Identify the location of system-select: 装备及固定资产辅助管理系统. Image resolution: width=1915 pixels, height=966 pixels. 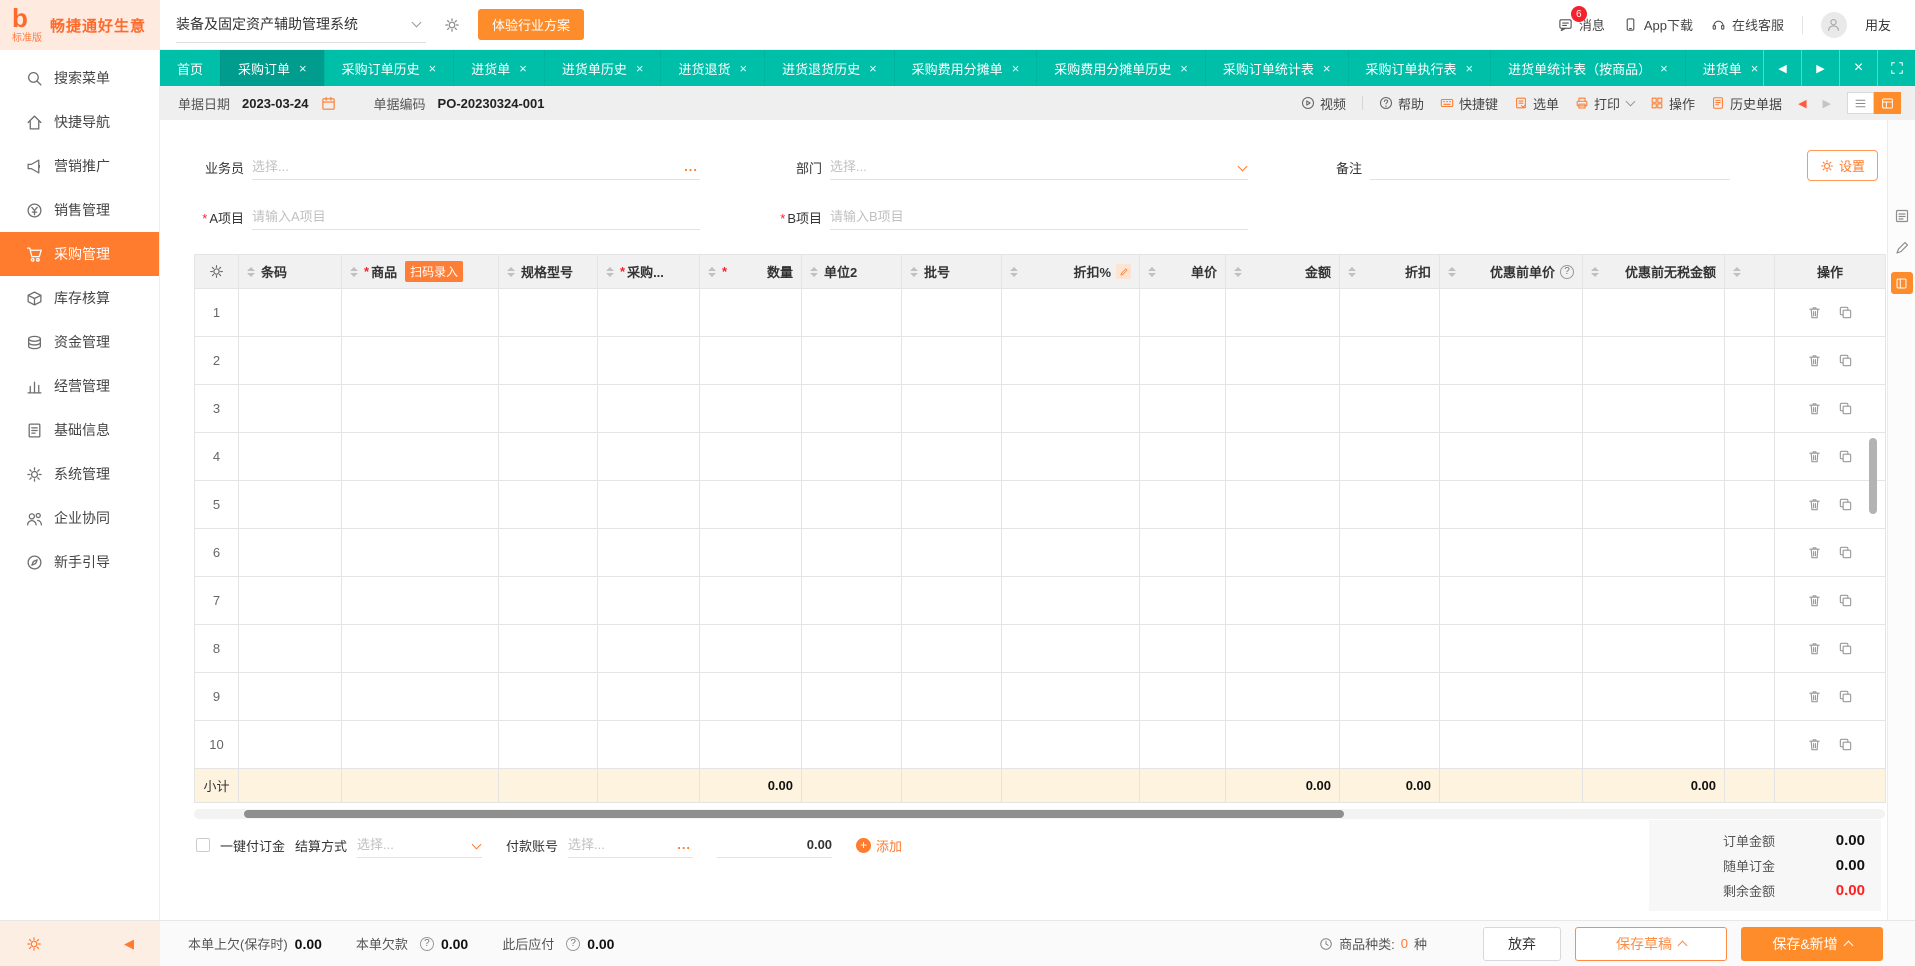
(301, 24).